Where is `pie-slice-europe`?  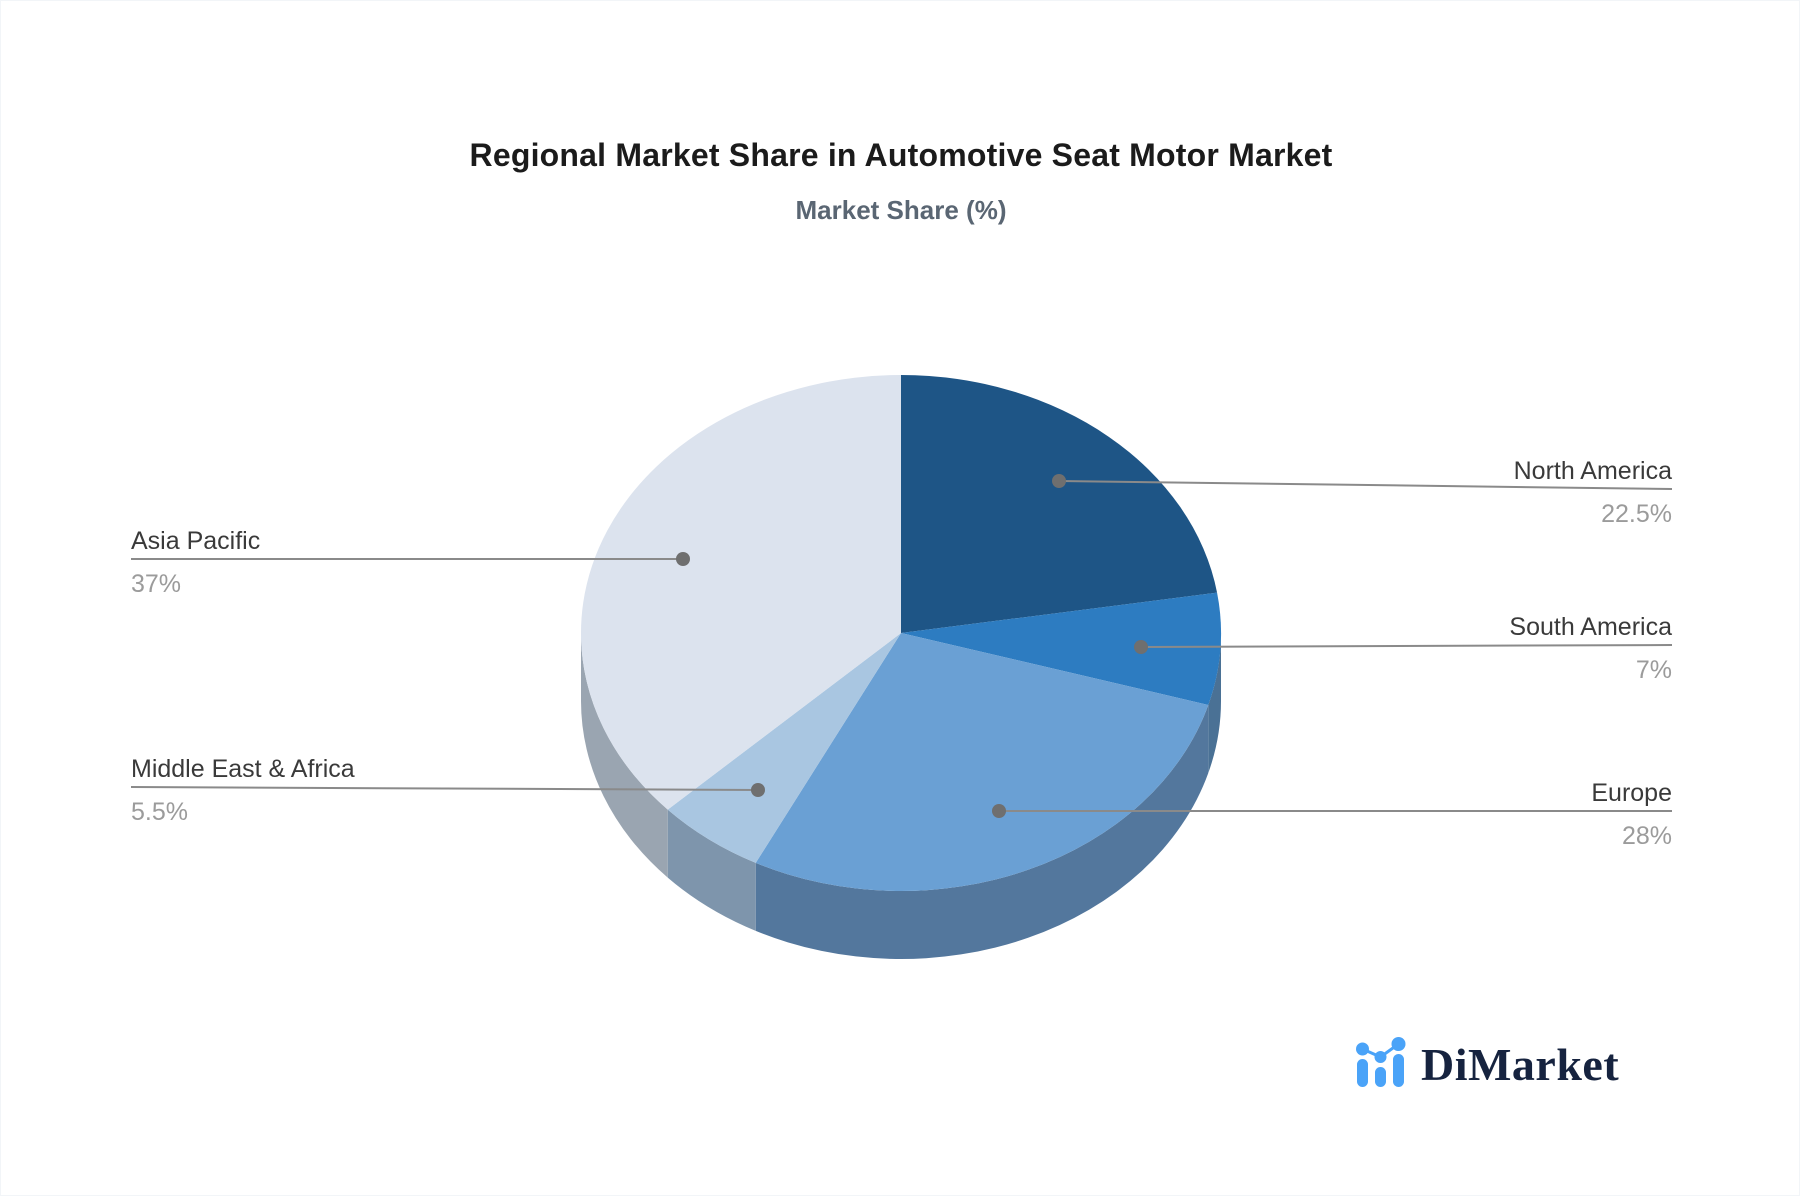 pie-slice-europe is located at coordinates (982, 762).